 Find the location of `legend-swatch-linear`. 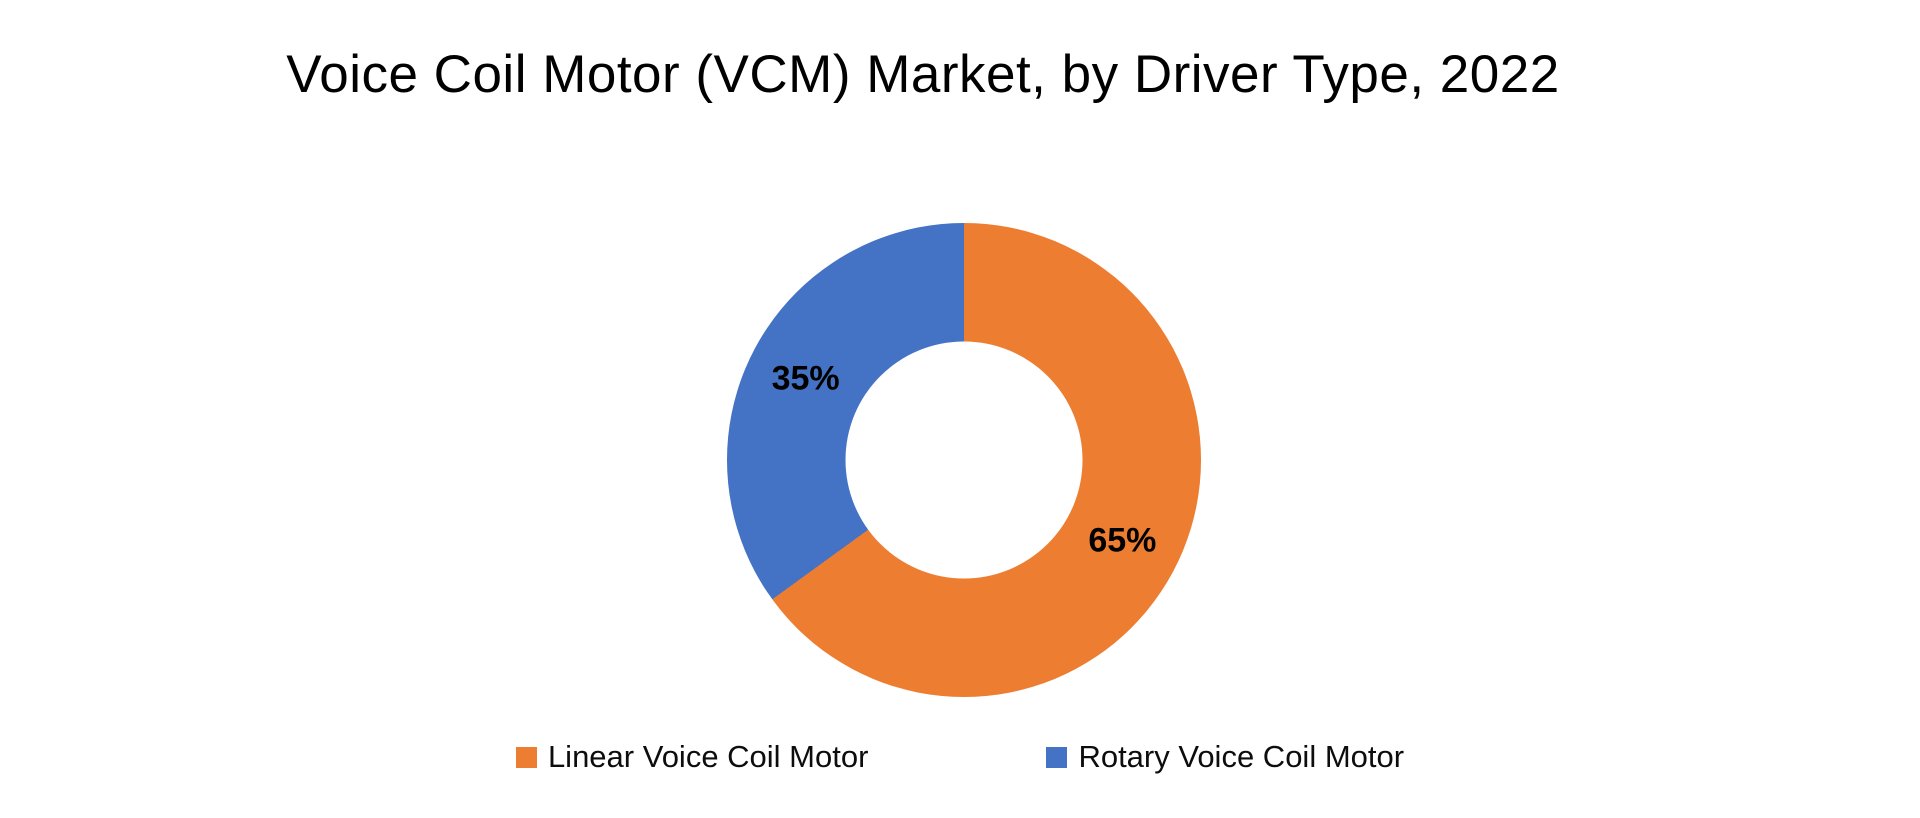

legend-swatch-linear is located at coordinates (526, 757).